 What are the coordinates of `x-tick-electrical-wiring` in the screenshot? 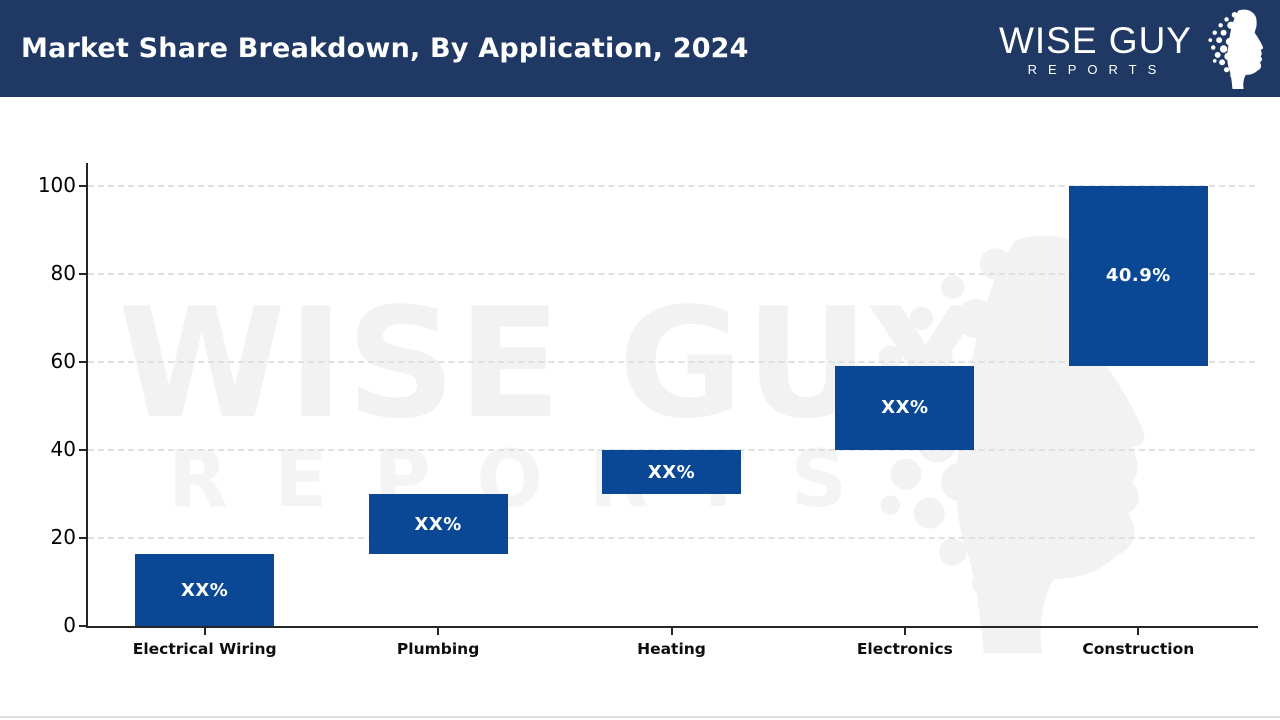 It's located at (204, 631).